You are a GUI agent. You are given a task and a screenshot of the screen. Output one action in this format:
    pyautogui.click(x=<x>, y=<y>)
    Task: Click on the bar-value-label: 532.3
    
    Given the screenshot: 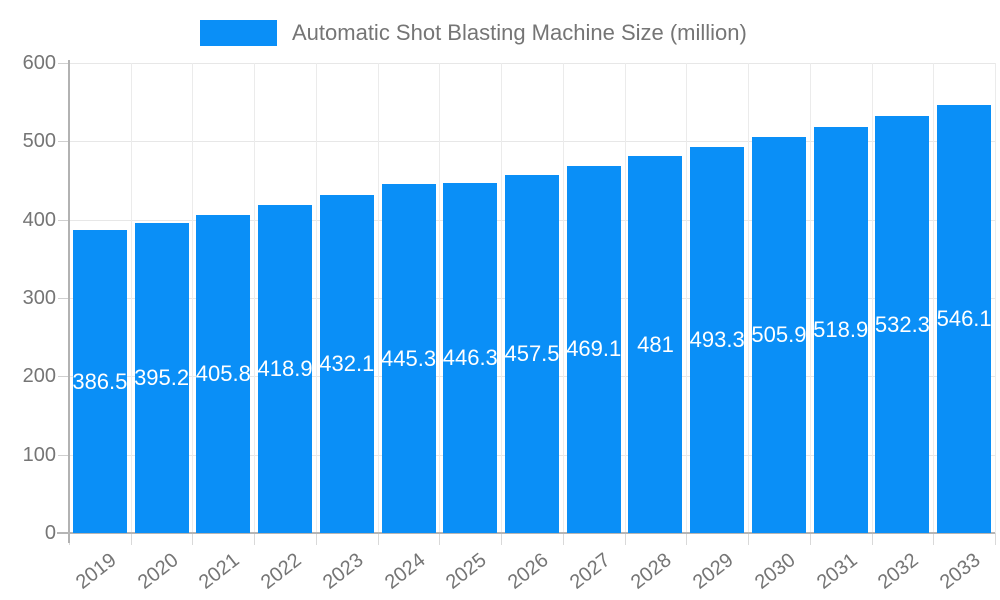 What is the action you would take?
    pyautogui.click(x=902, y=324)
    